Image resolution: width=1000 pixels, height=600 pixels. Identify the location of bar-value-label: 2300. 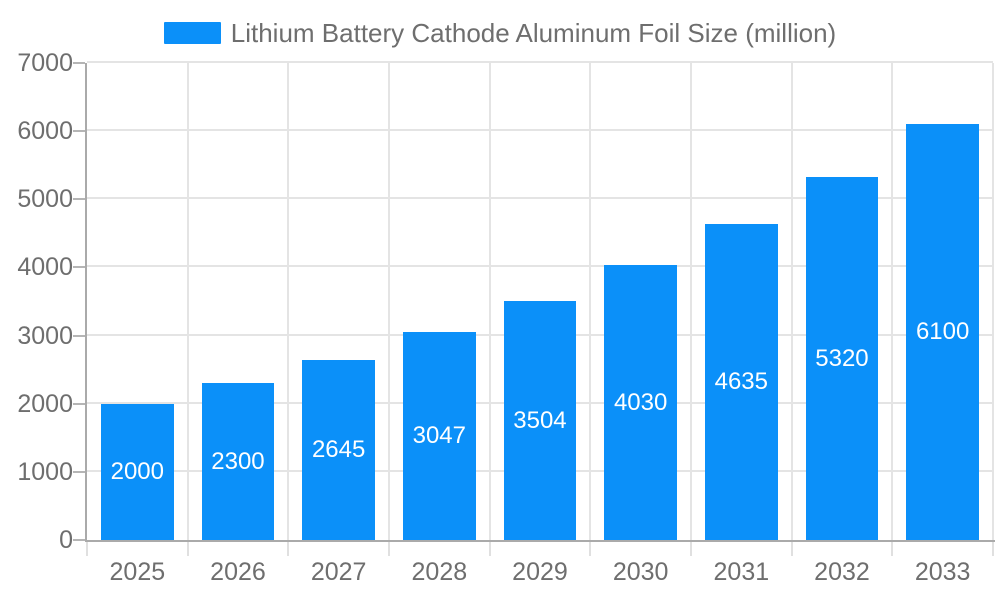
(238, 461).